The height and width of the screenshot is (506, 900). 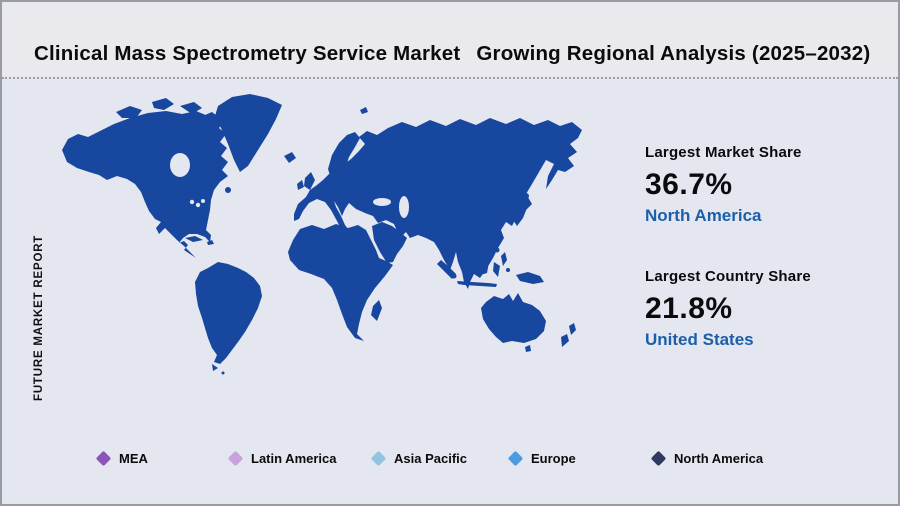 I want to click on legend-item-latin-america: Latin America, so click(x=282, y=458).